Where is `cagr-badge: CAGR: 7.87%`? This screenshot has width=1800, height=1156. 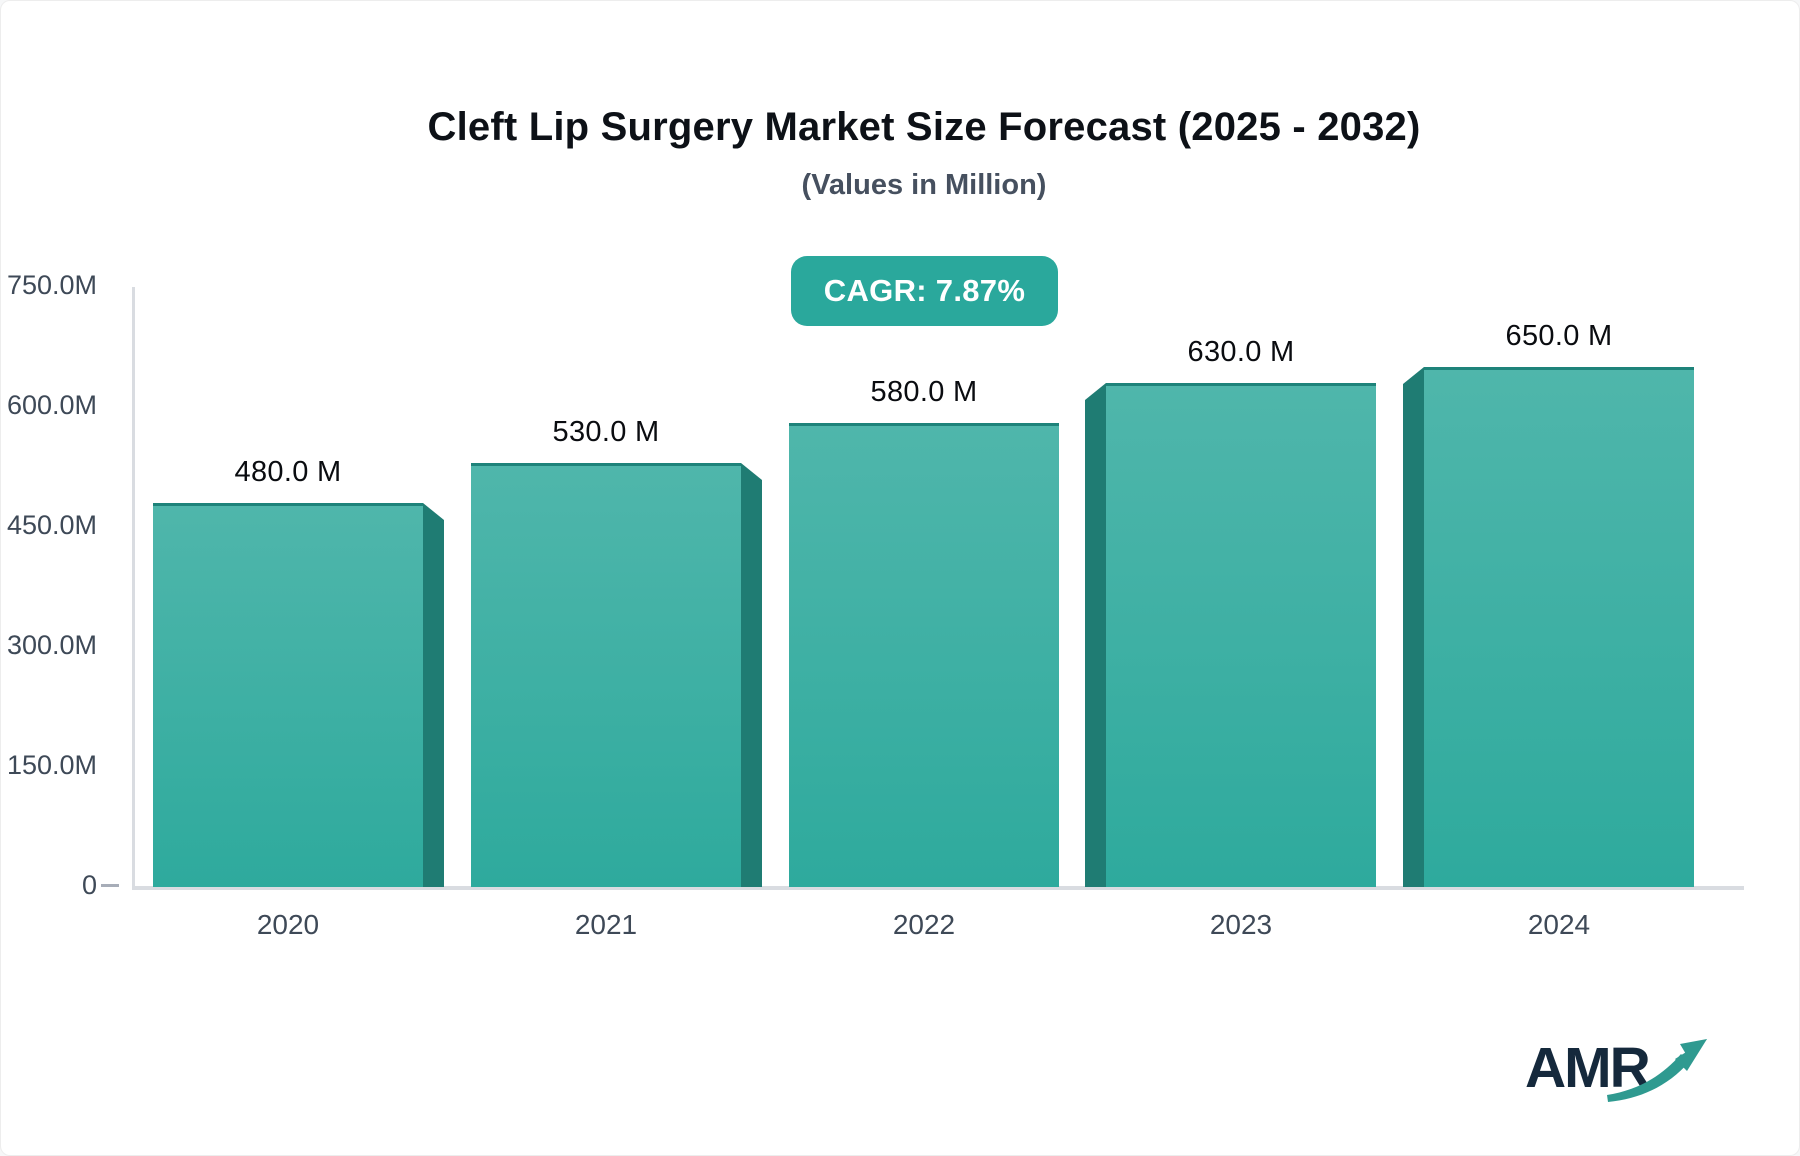
cagr-badge: CAGR: 7.87% is located at coordinates (924, 291).